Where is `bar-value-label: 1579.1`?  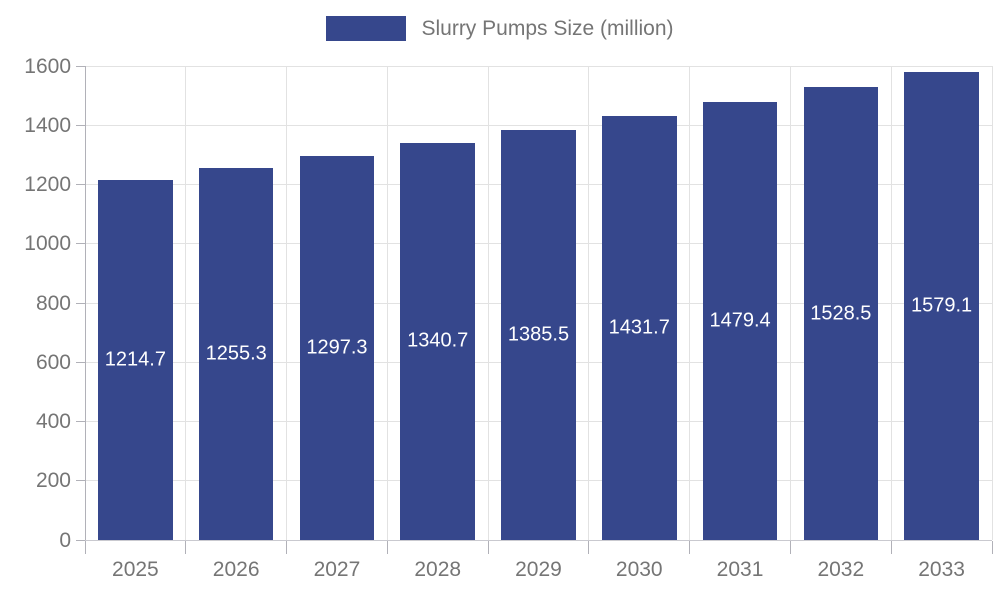 bar-value-label: 1579.1 is located at coordinates (942, 305).